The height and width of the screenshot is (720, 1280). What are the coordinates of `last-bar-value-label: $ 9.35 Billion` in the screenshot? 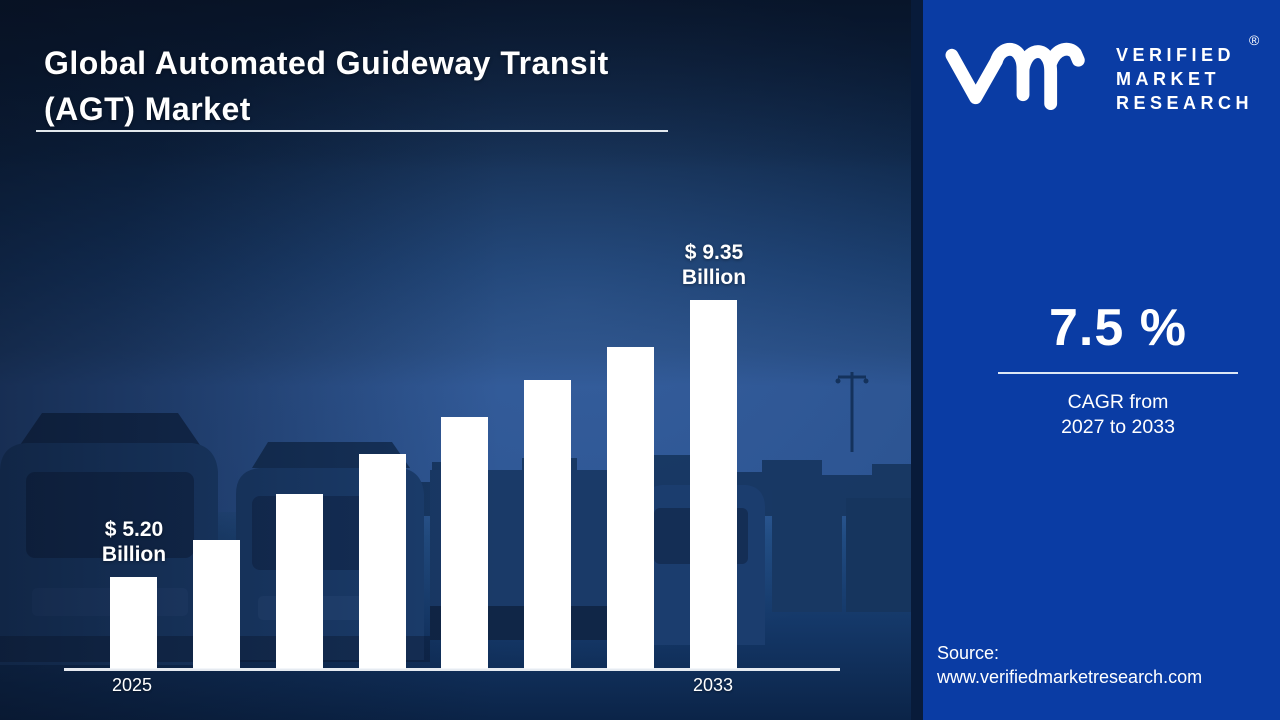 It's located at (714, 265).